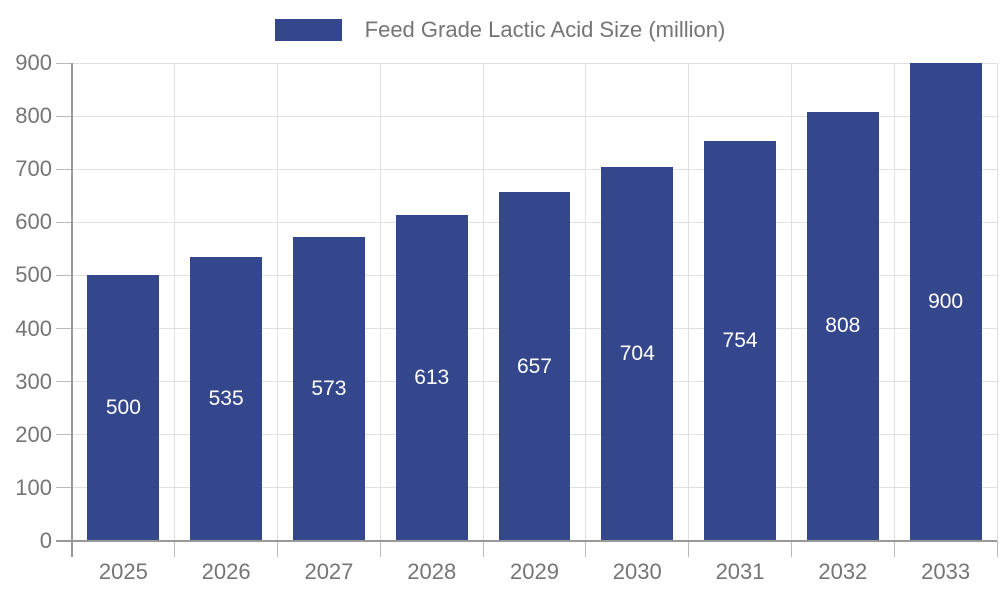 The width and height of the screenshot is (1000, 600). I want to click on bar-2029: 657, so click(534, 366).